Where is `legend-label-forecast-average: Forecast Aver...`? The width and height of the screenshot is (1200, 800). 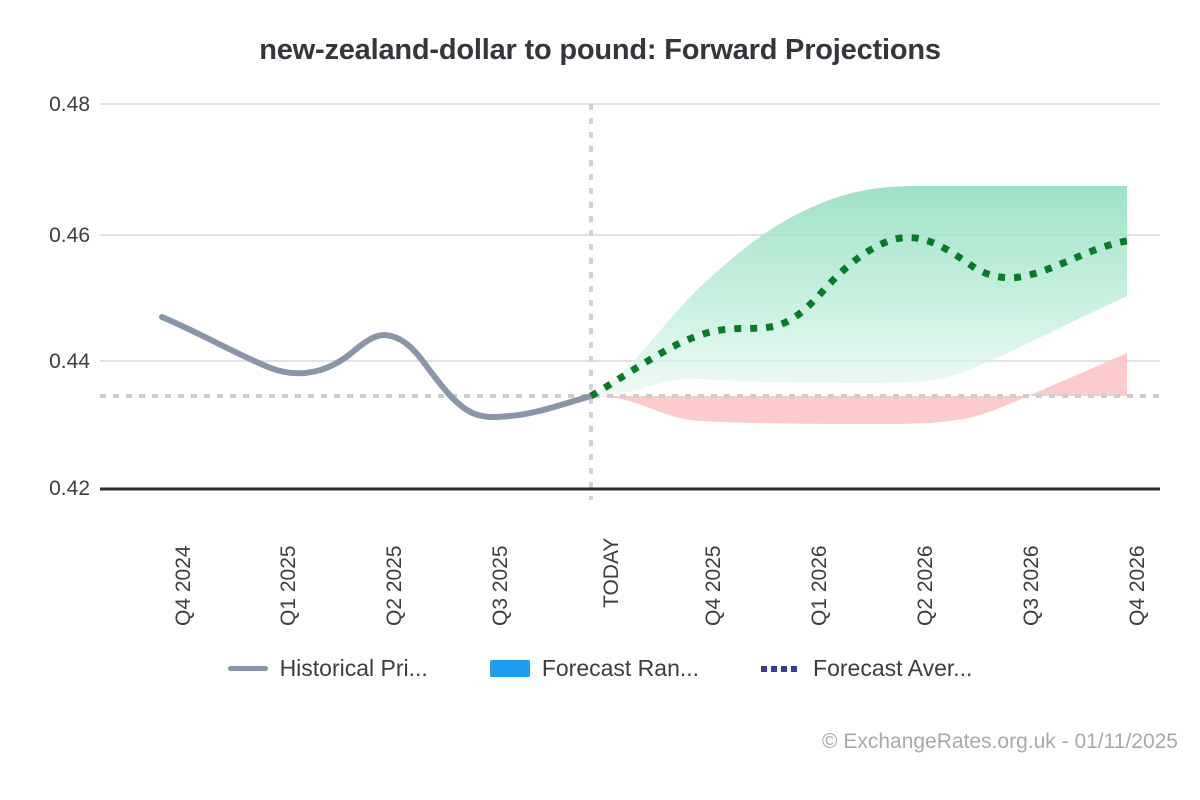
legend-label-forecast-average: Forecast Aver... is located at coordinates (893, 668).